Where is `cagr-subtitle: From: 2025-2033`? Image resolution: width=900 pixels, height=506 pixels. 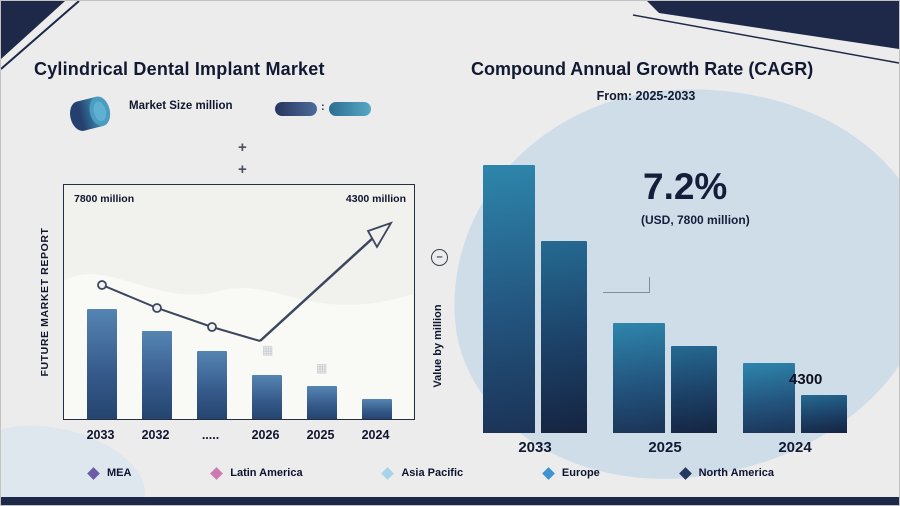 cagr-subtitle: From: 2025-2033 is located at coordinates (646, 96).